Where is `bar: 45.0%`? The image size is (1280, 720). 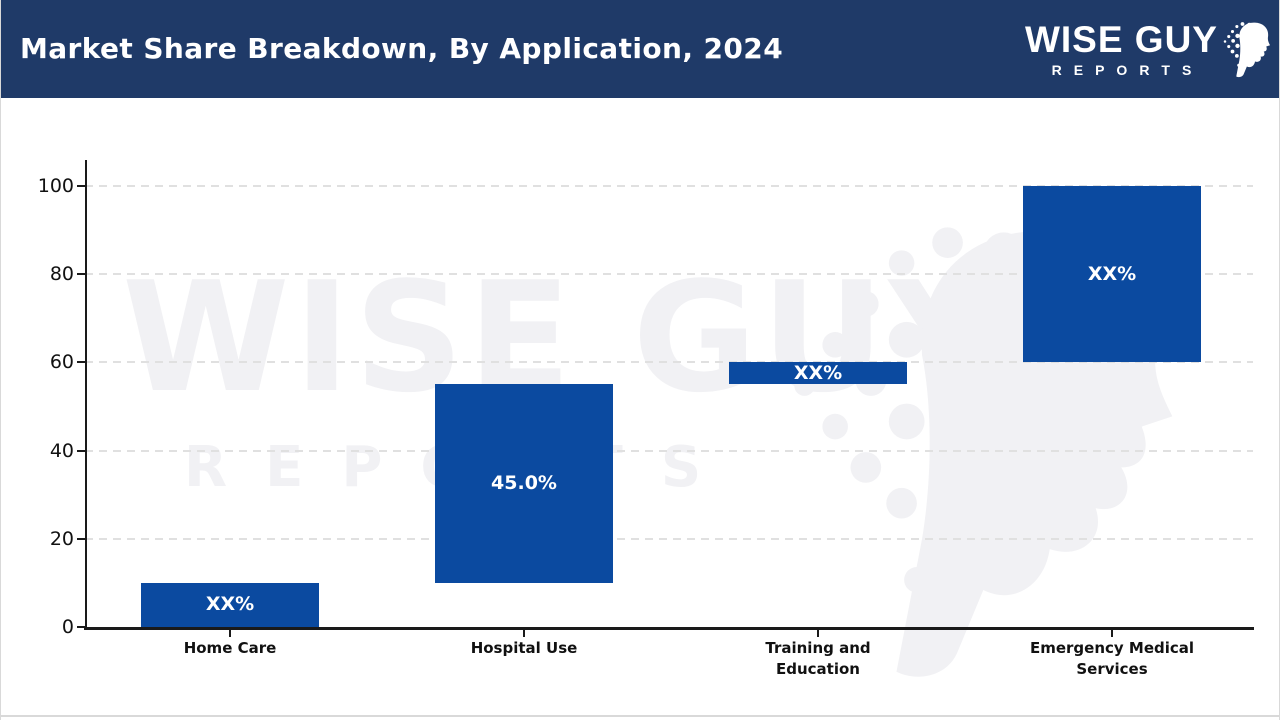 bar: 45.0% is located at coordinates (524, 483).